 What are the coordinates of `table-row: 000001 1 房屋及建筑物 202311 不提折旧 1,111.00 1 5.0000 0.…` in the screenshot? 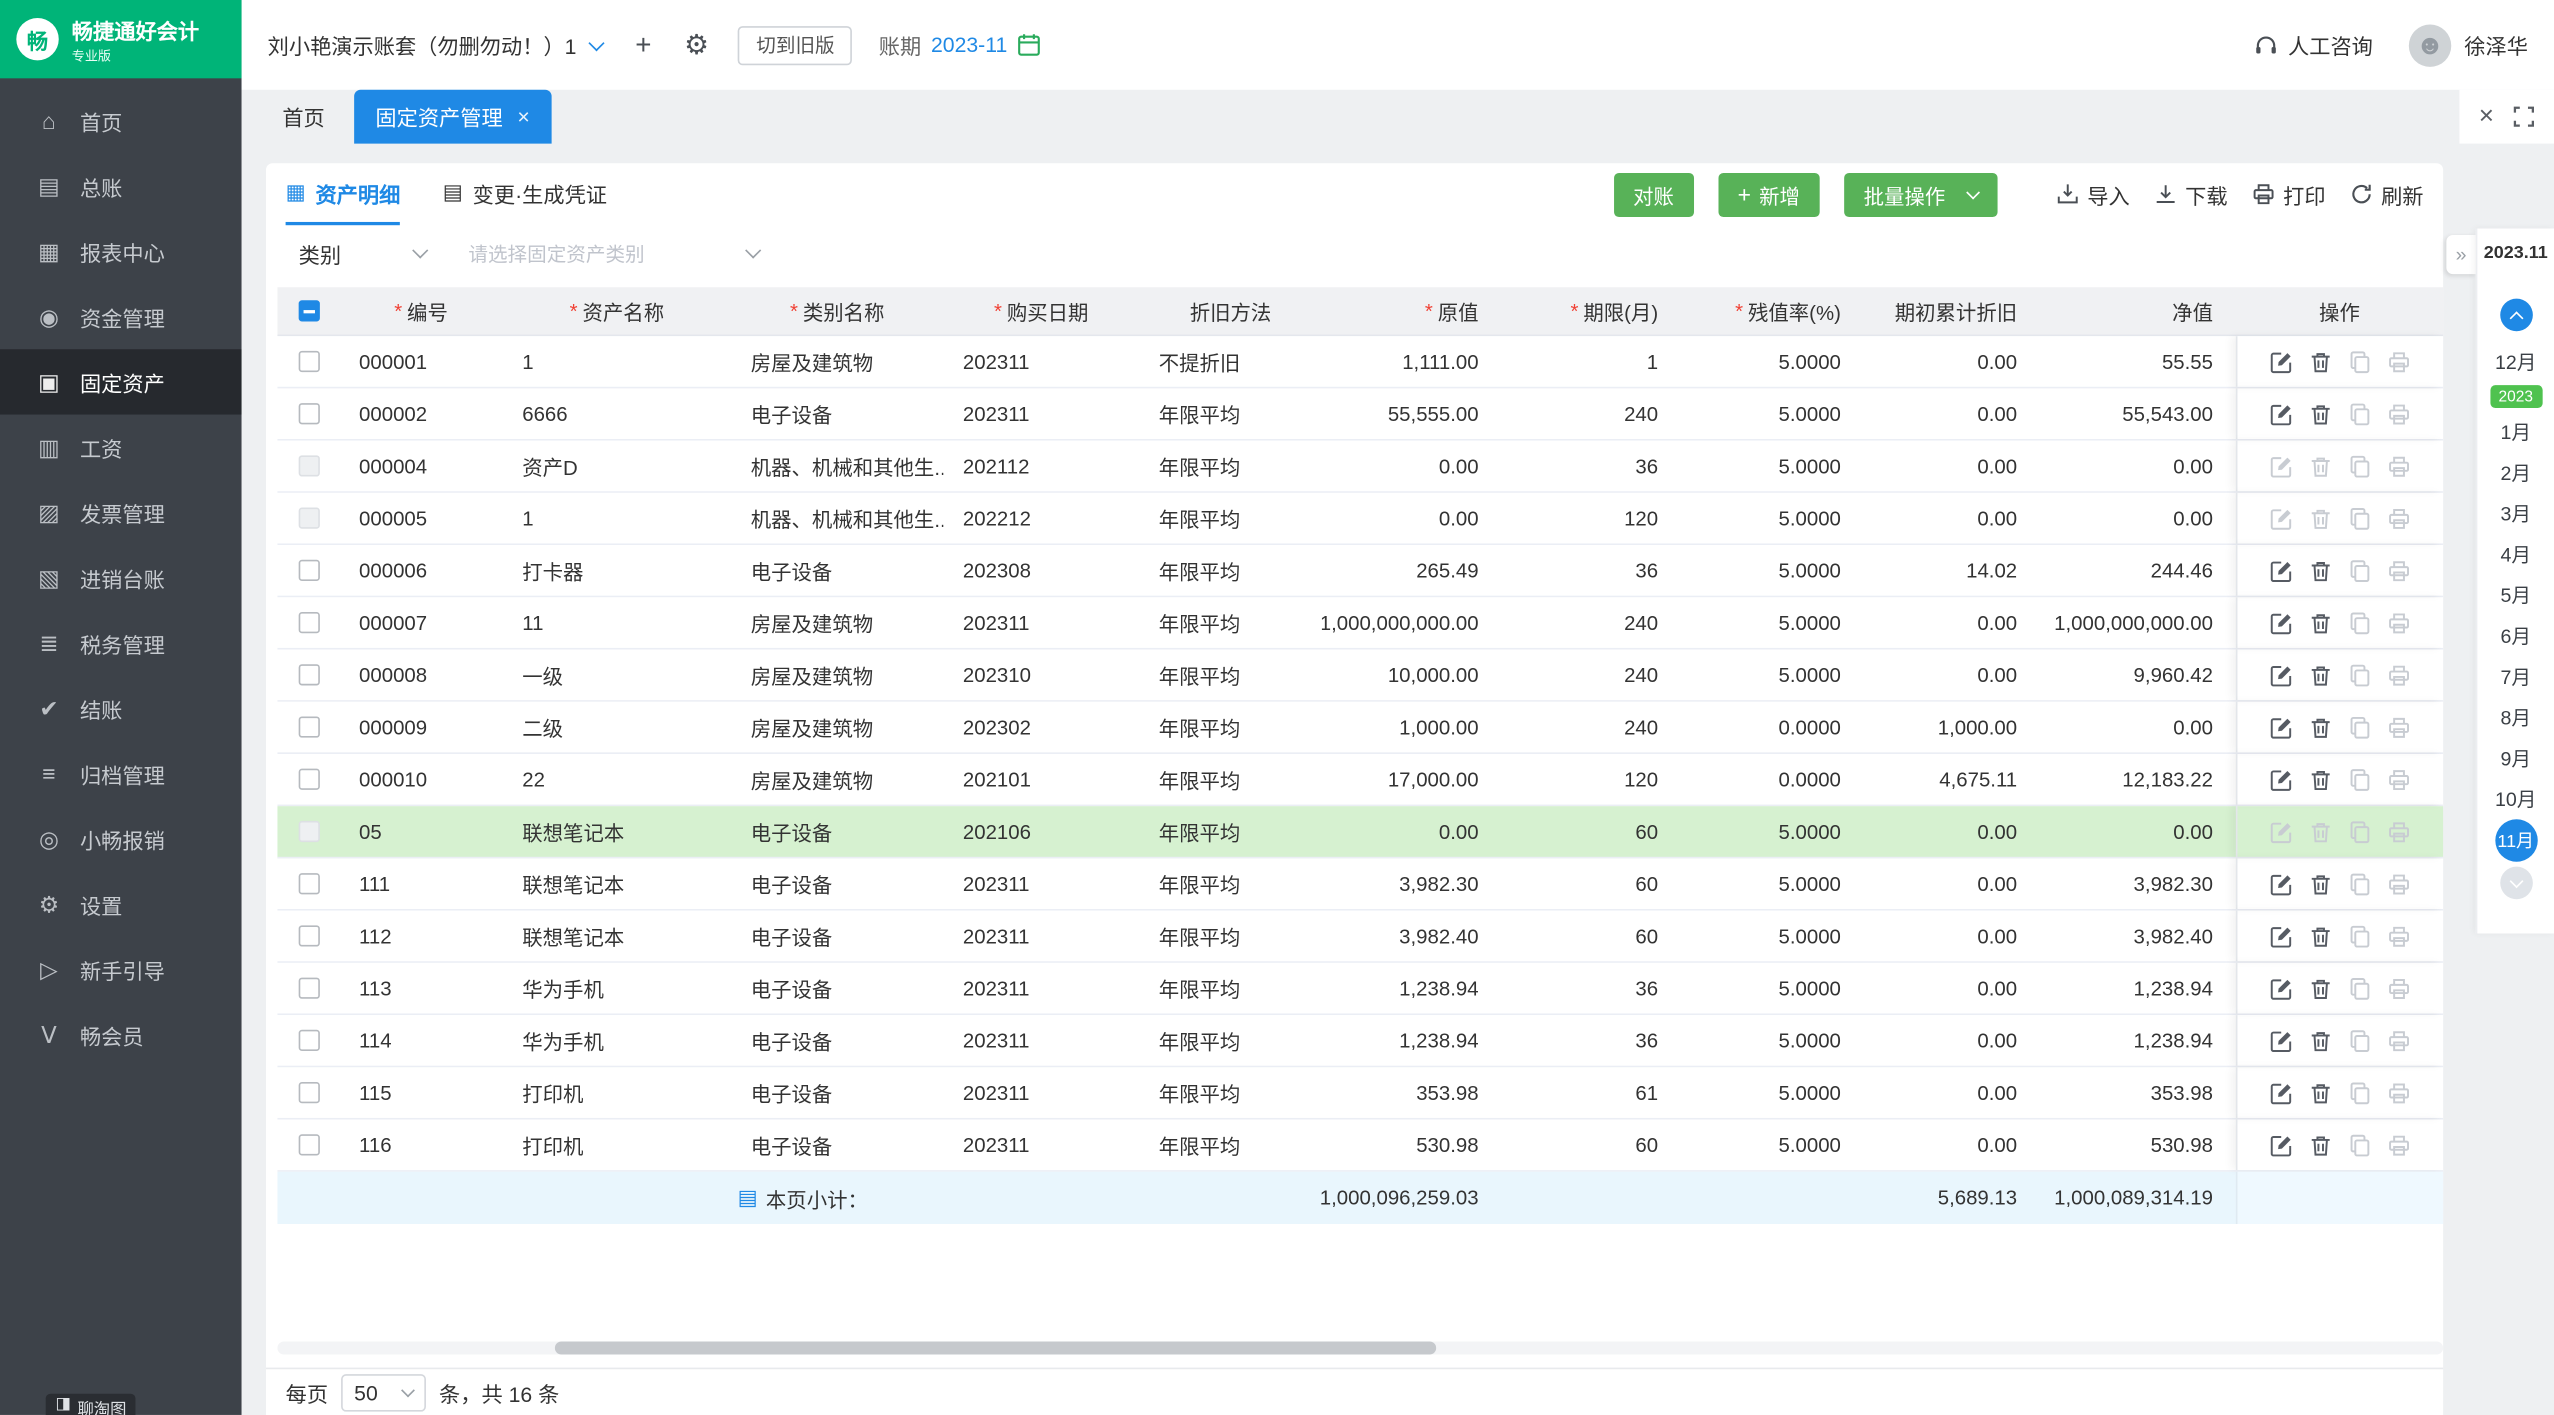 It's located at (1360, 362).